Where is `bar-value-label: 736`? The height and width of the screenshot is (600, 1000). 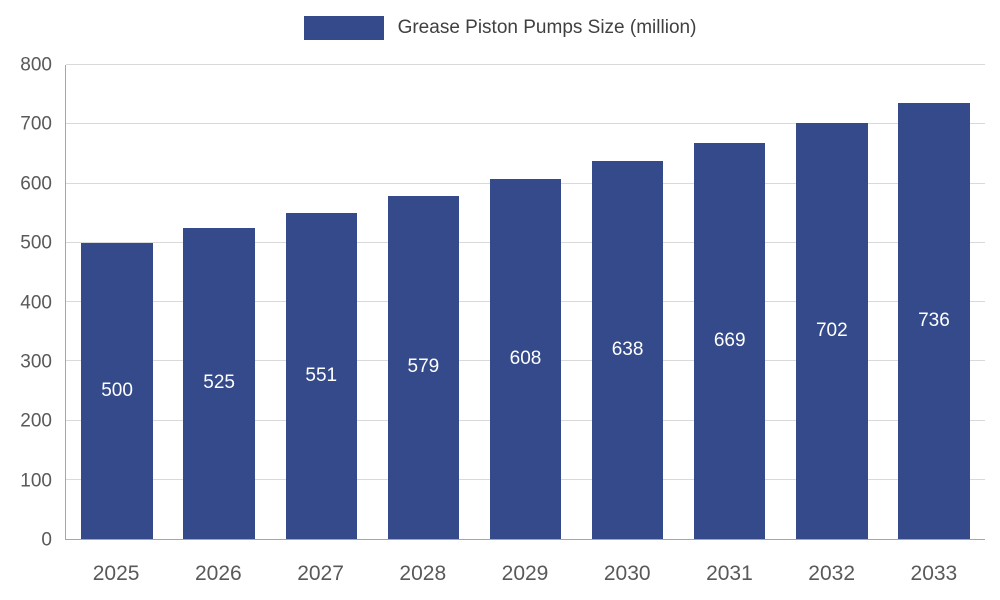
bar-value-label: 736 is located at coordinates (934, 320).